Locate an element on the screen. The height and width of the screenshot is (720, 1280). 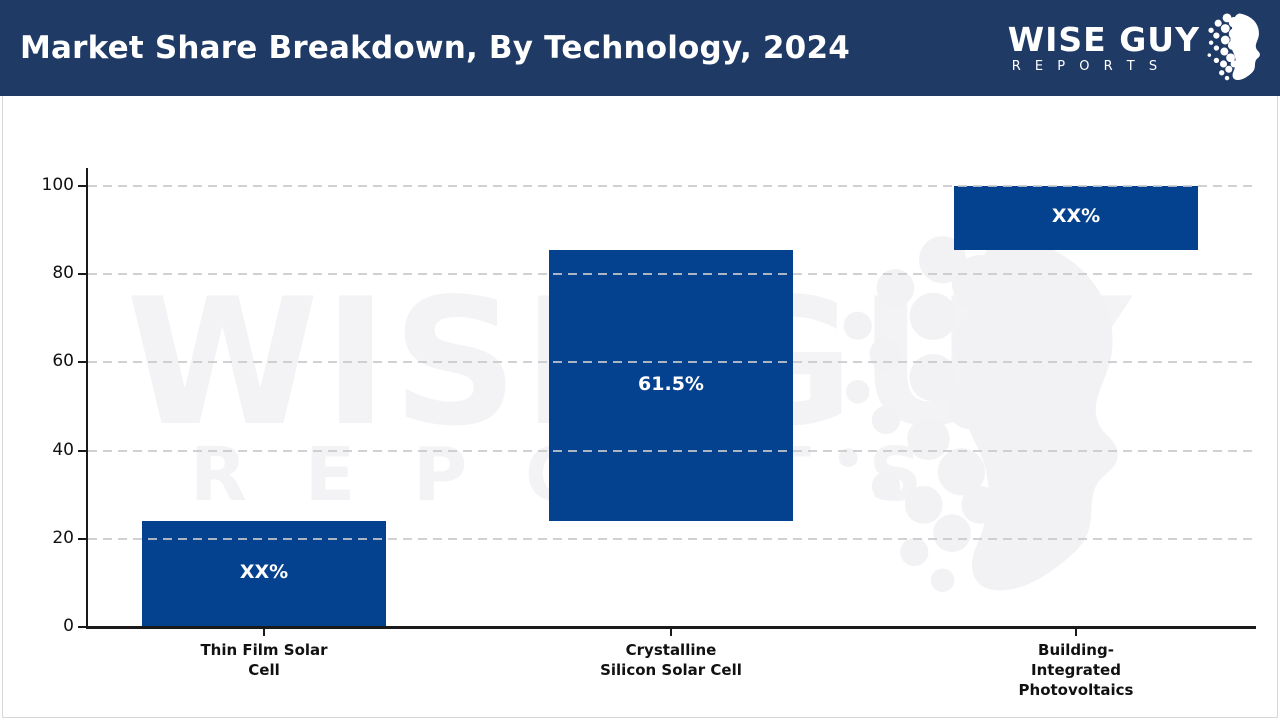
y-axis-line is located at coordinates (87, 398).